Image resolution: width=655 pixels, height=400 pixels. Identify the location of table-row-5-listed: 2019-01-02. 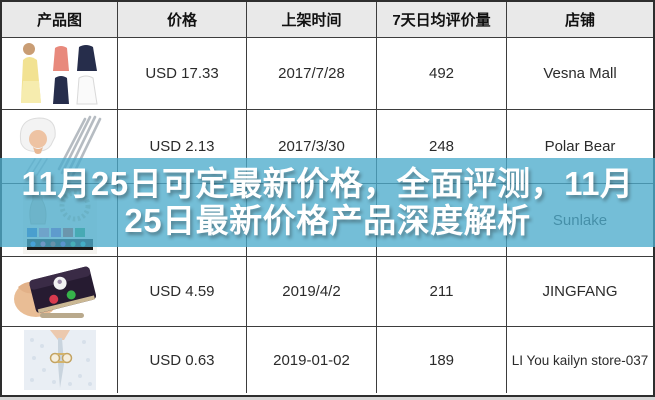
(312, 360).